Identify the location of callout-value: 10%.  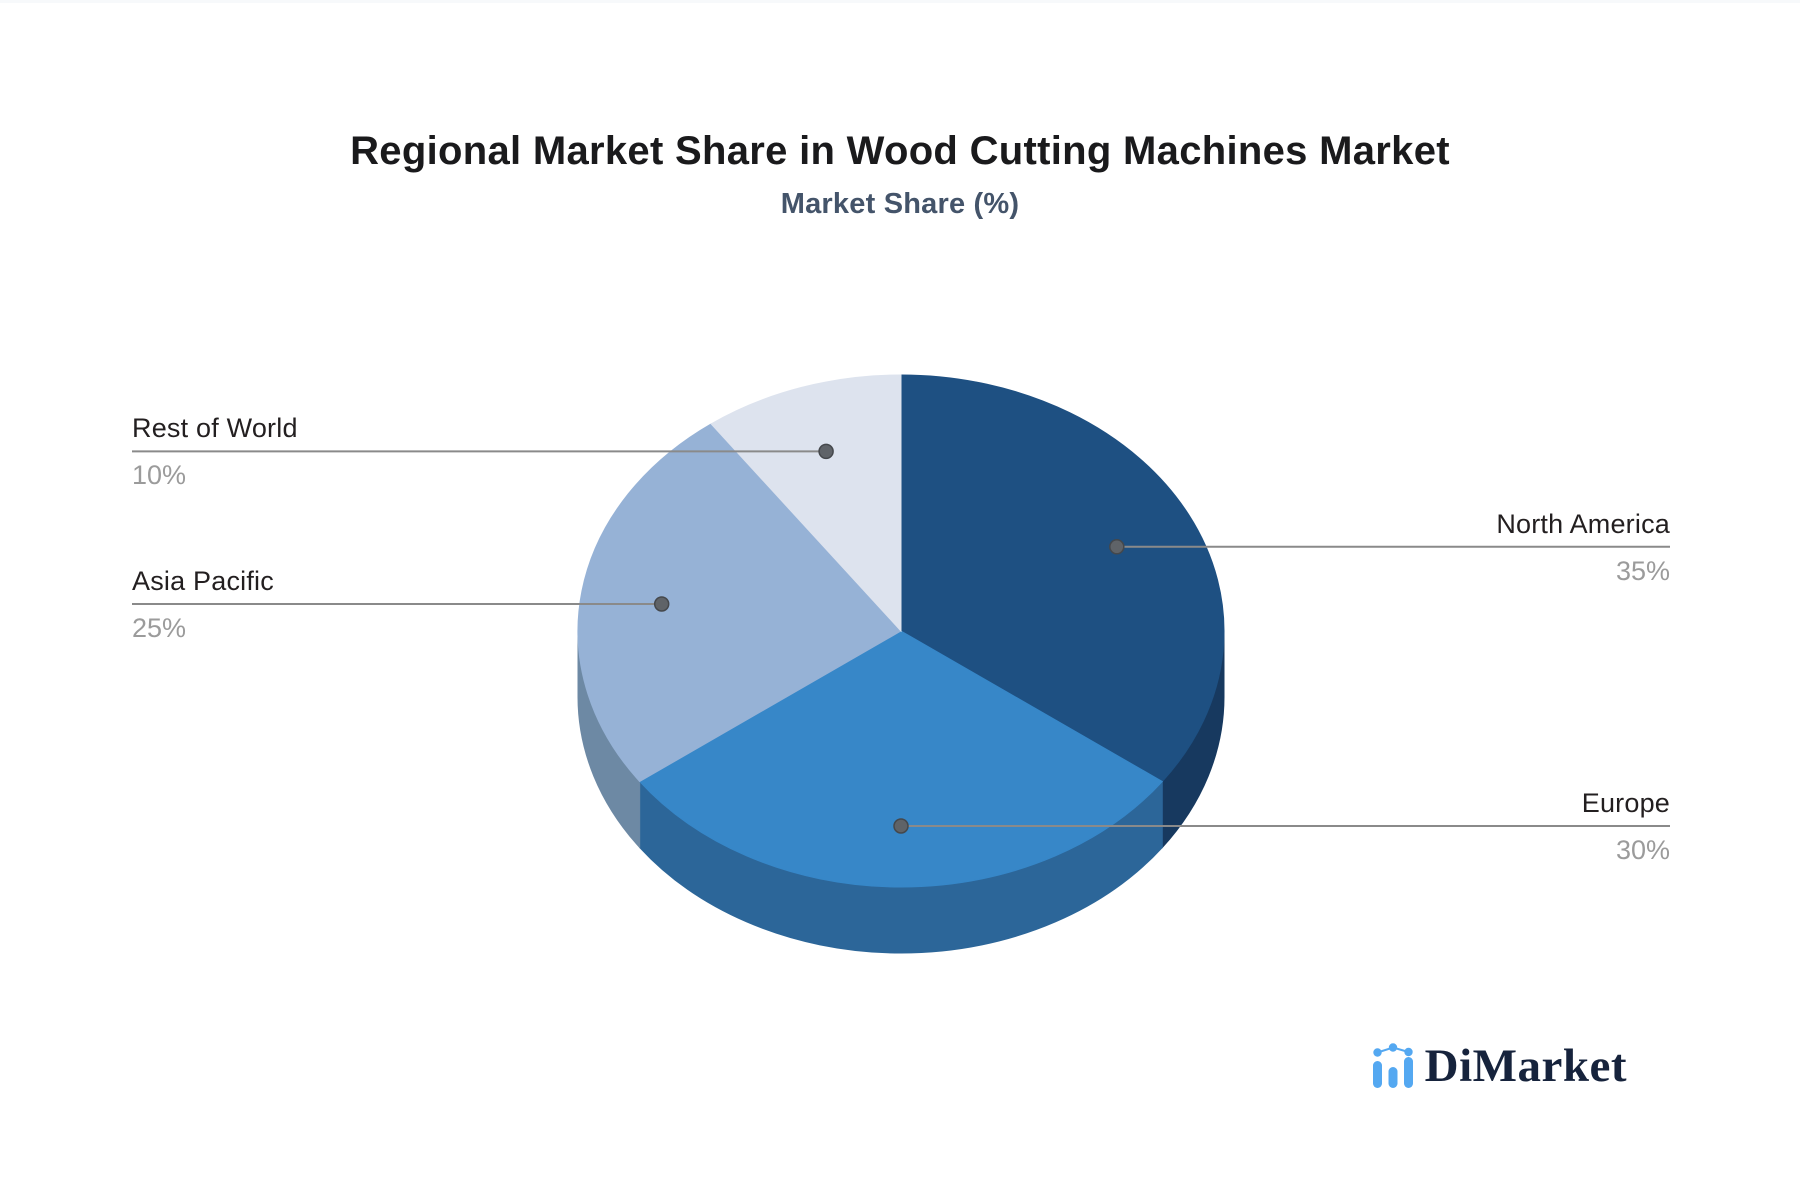
(159, 475).